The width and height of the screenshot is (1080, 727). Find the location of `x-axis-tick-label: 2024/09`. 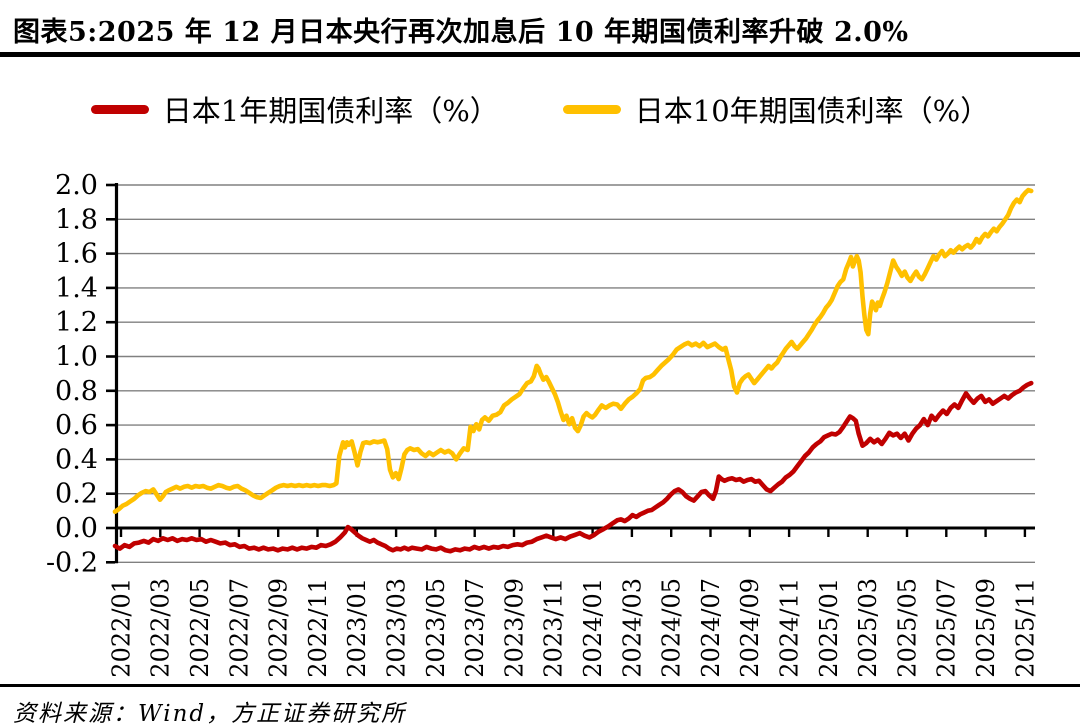

x-axis-tick-label: 2024/09 is located at coordinates (750, 628).